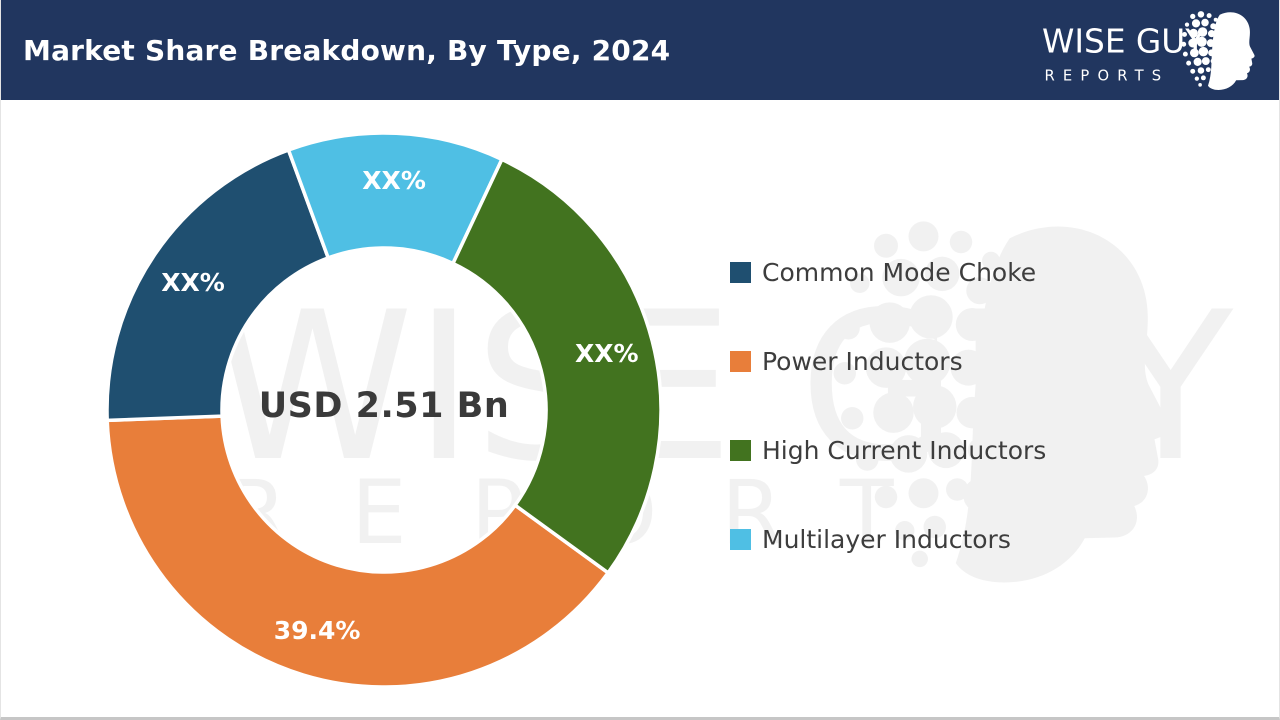 The height and width of the screenshot is (720, 1280). Describe the element at coordinates (317, 630) in the screenshot. I see `segment-label-power-inductors: 39.4%` at that location.